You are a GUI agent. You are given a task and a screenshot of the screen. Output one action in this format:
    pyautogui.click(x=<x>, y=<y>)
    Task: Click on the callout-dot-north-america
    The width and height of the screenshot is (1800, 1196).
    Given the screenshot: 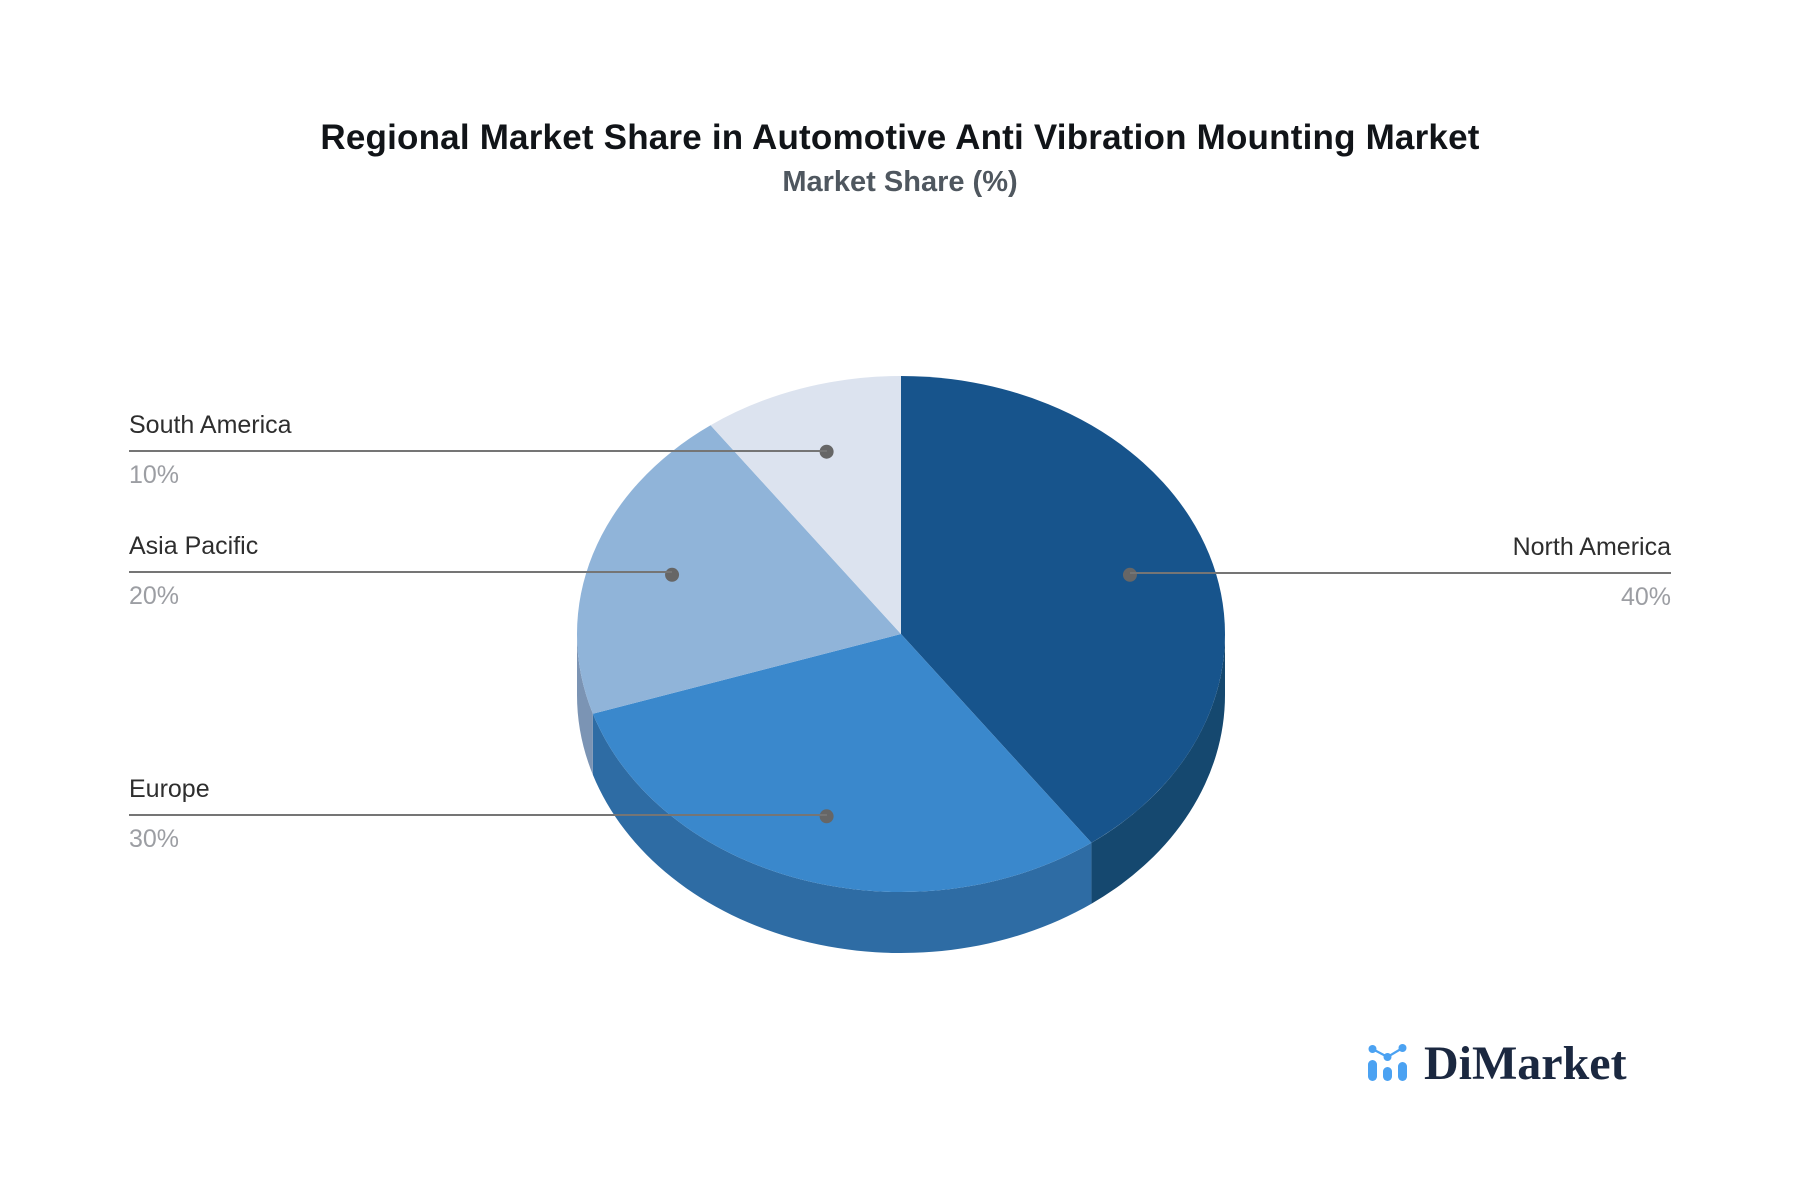 What is the action you would take?
    pyautogui.click(x=1129, y=574)
    